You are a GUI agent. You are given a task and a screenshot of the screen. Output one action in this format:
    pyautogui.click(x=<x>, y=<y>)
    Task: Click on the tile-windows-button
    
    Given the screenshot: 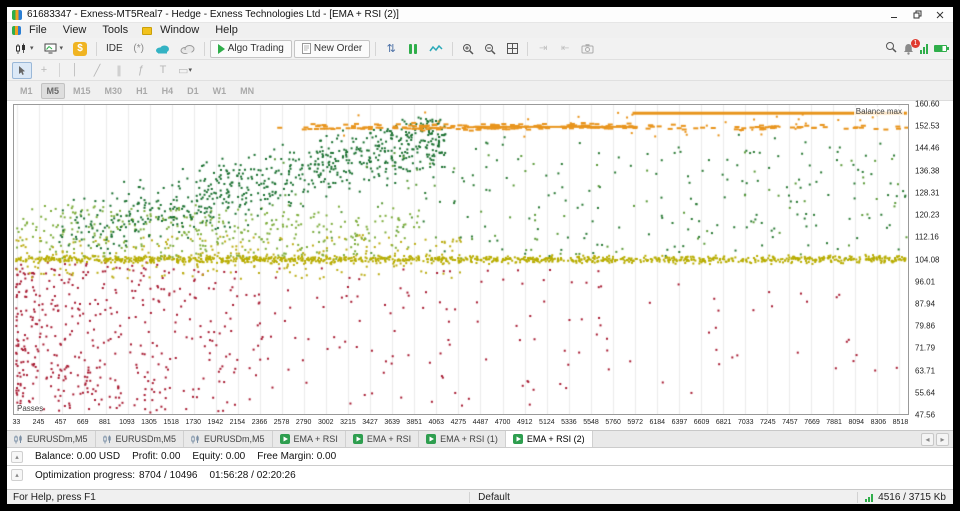 What is the action you would take?
    pyautogui.click(x=512, y=49)
    